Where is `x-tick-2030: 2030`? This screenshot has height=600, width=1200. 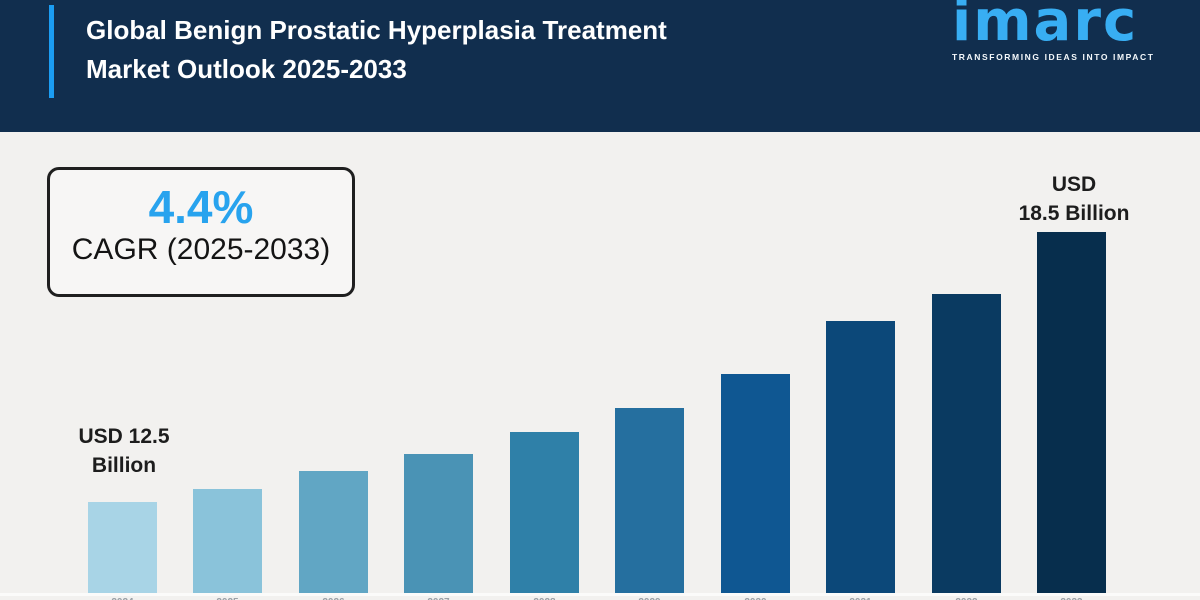
x-tick-2030: 2030 is located at coordinates (755, 598).